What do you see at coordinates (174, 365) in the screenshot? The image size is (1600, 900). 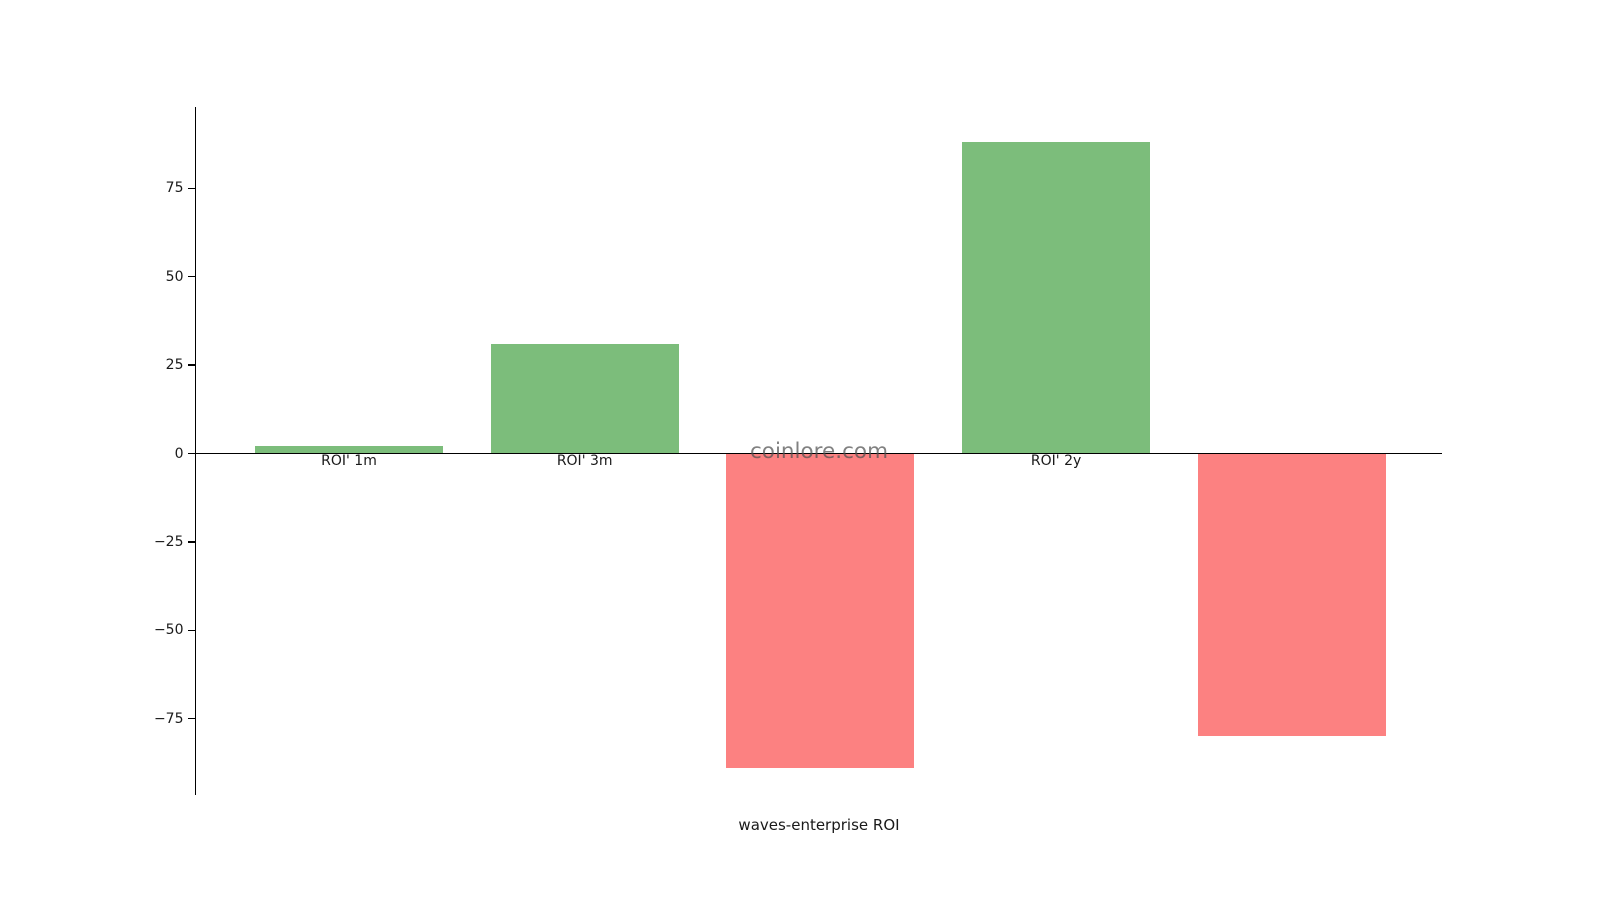 I see `y-tick-label: 25` at bounding box center [174, 365].